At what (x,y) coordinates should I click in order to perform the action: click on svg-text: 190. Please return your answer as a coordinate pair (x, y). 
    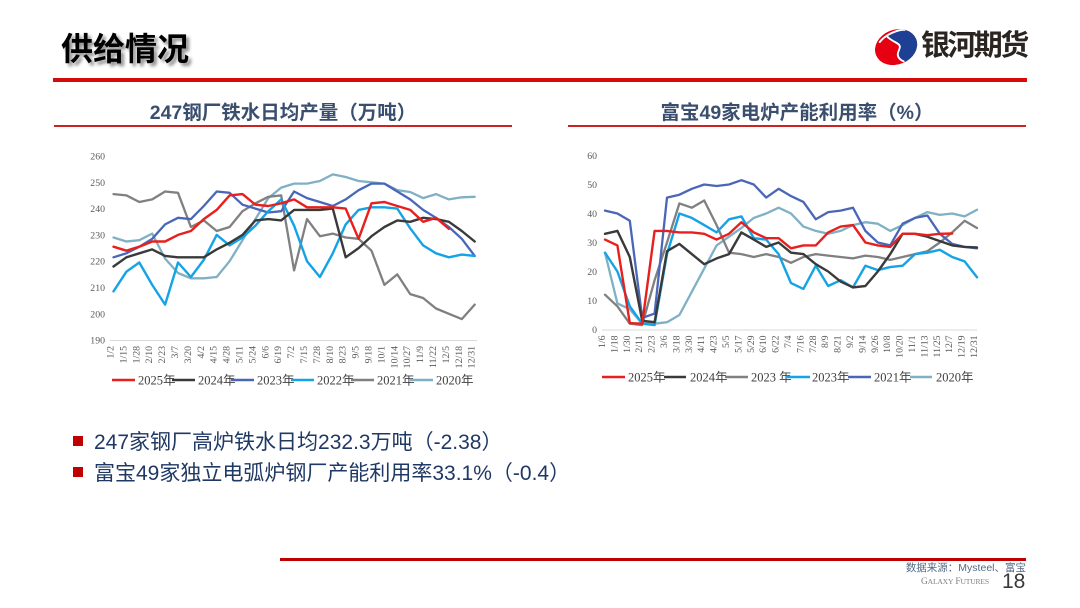
    Looking at the image, I should click on (97, 341).